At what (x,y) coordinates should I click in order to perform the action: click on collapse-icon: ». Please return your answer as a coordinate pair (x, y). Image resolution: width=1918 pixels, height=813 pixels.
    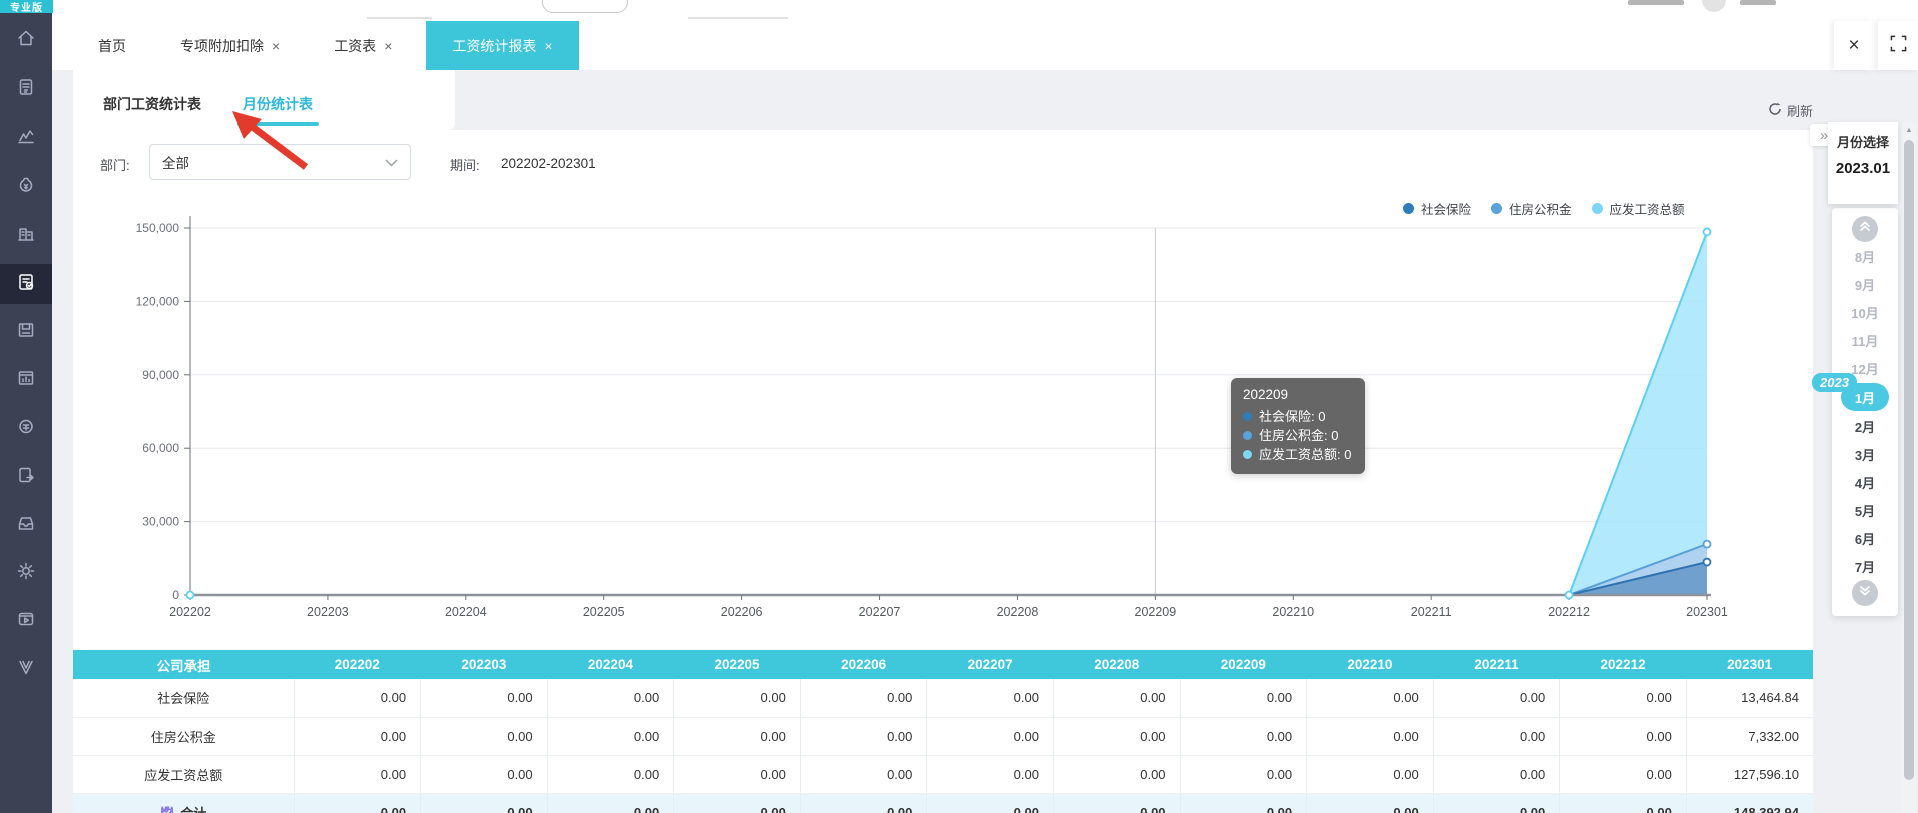
    Looking at the image, I should click on (1824, 135).